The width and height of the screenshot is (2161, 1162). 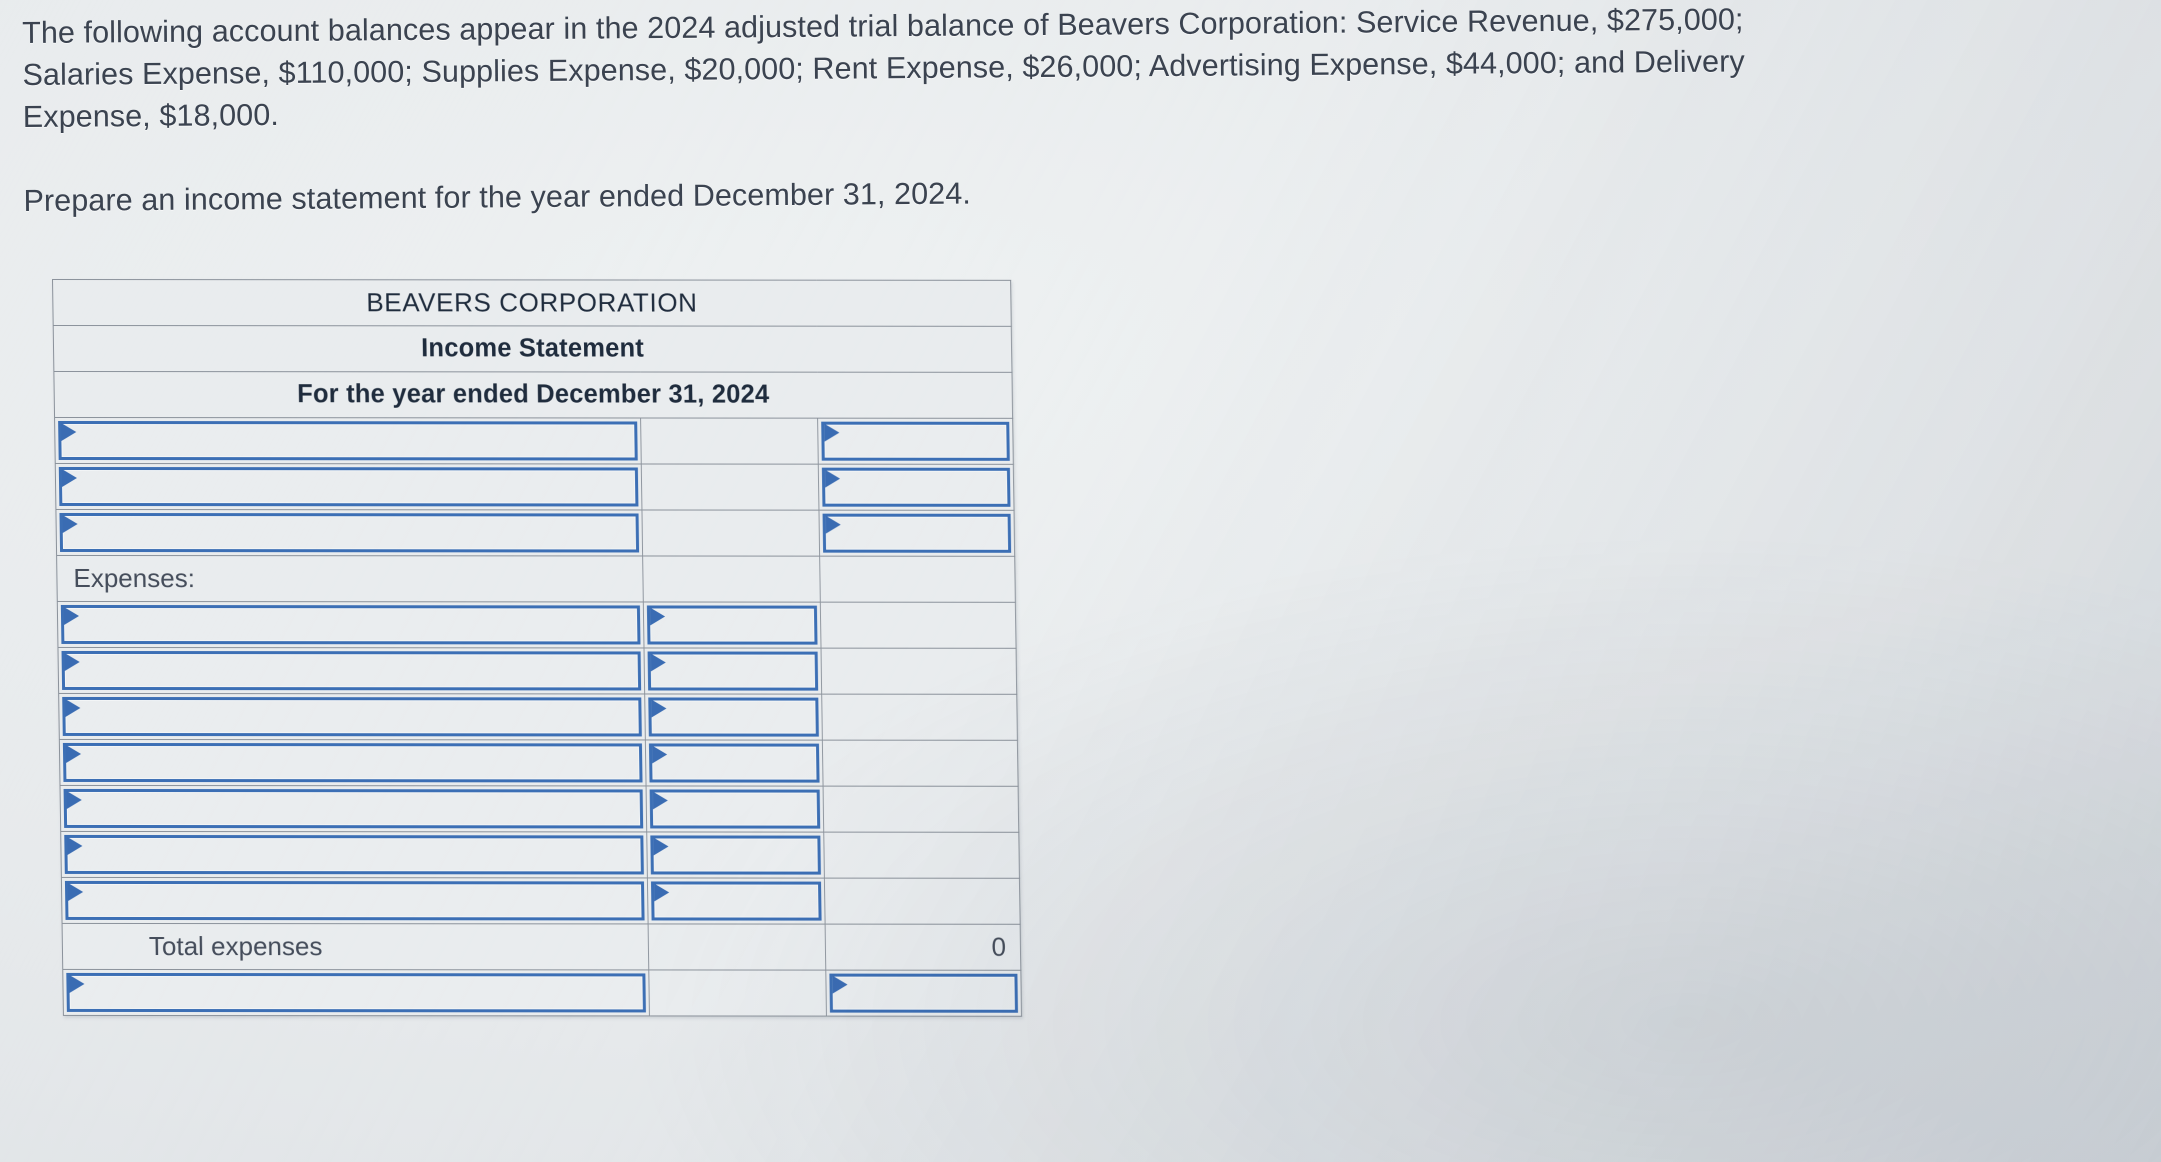 I want to click on net-income-total-cell, so click(x=923, y=993).